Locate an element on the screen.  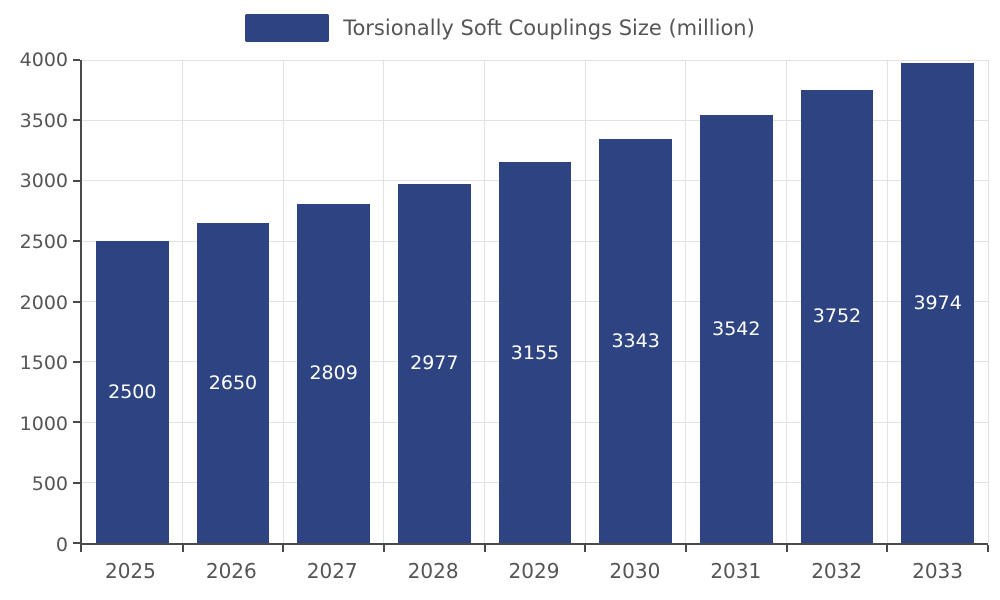
bar-value-label: 2809 is located at coordinates (333, 373).